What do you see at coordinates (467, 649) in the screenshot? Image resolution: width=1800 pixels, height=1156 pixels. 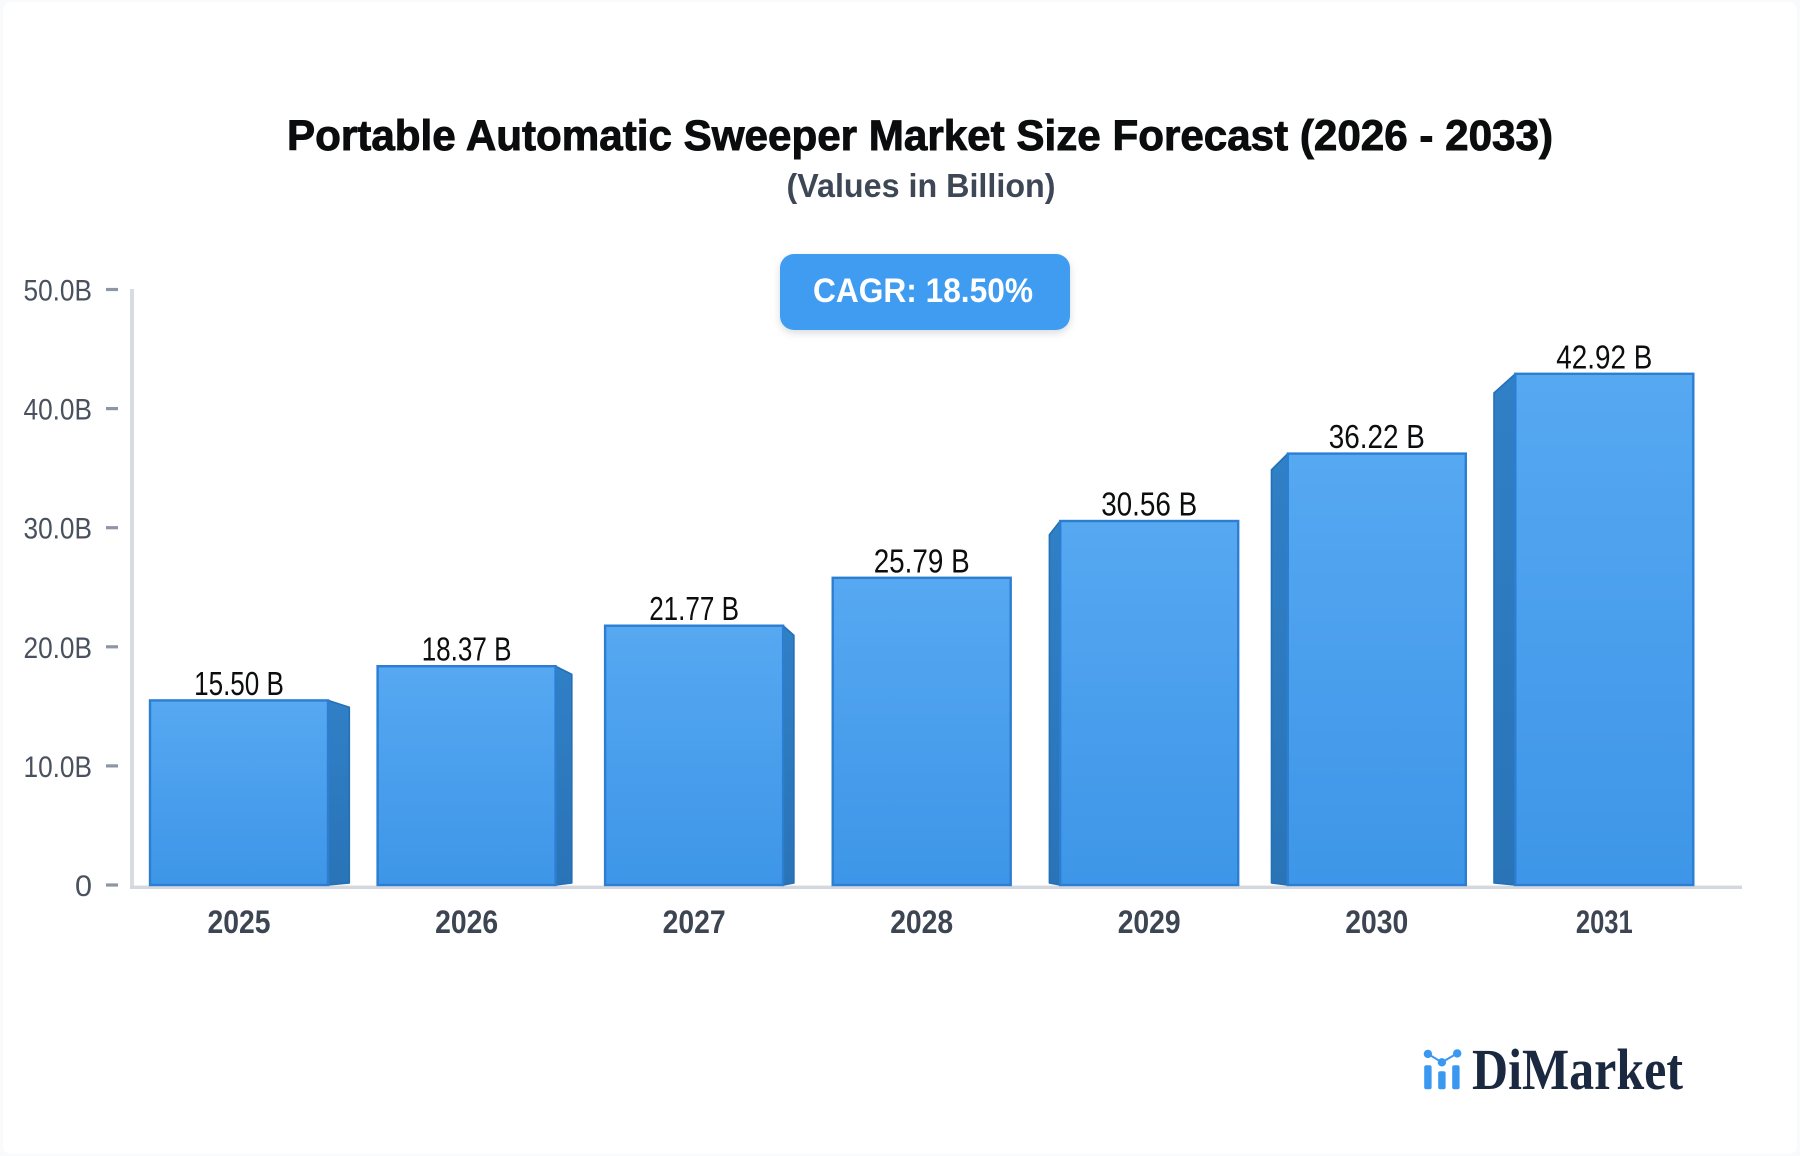 I see `svg-text: 18.37 B` at bounding box center [467, 649].